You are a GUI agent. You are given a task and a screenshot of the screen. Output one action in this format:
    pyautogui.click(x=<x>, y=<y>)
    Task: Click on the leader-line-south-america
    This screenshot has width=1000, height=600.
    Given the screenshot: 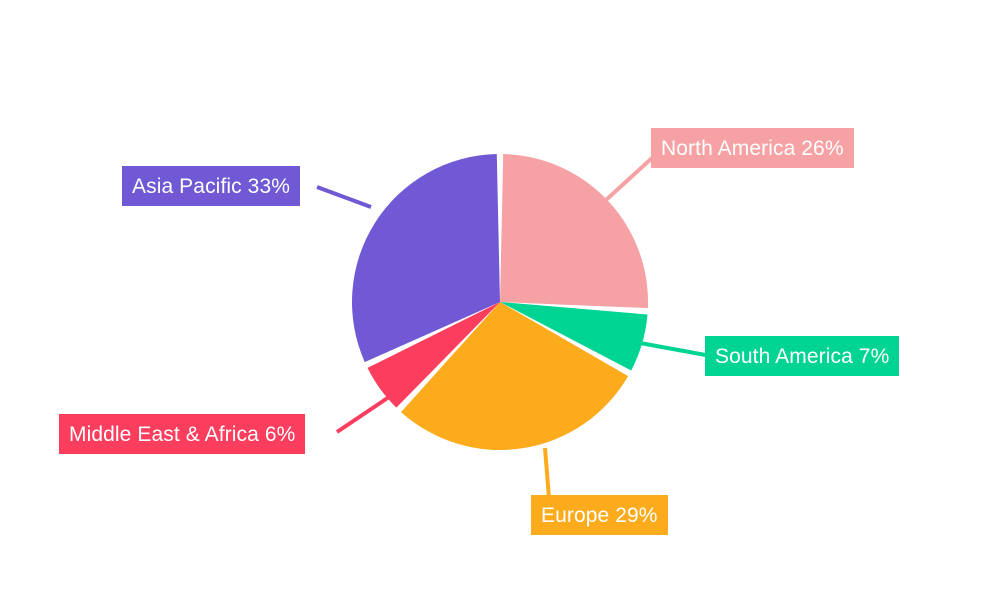 What is the action you would take?
    pyautogui.click(x=675, y=349)
    